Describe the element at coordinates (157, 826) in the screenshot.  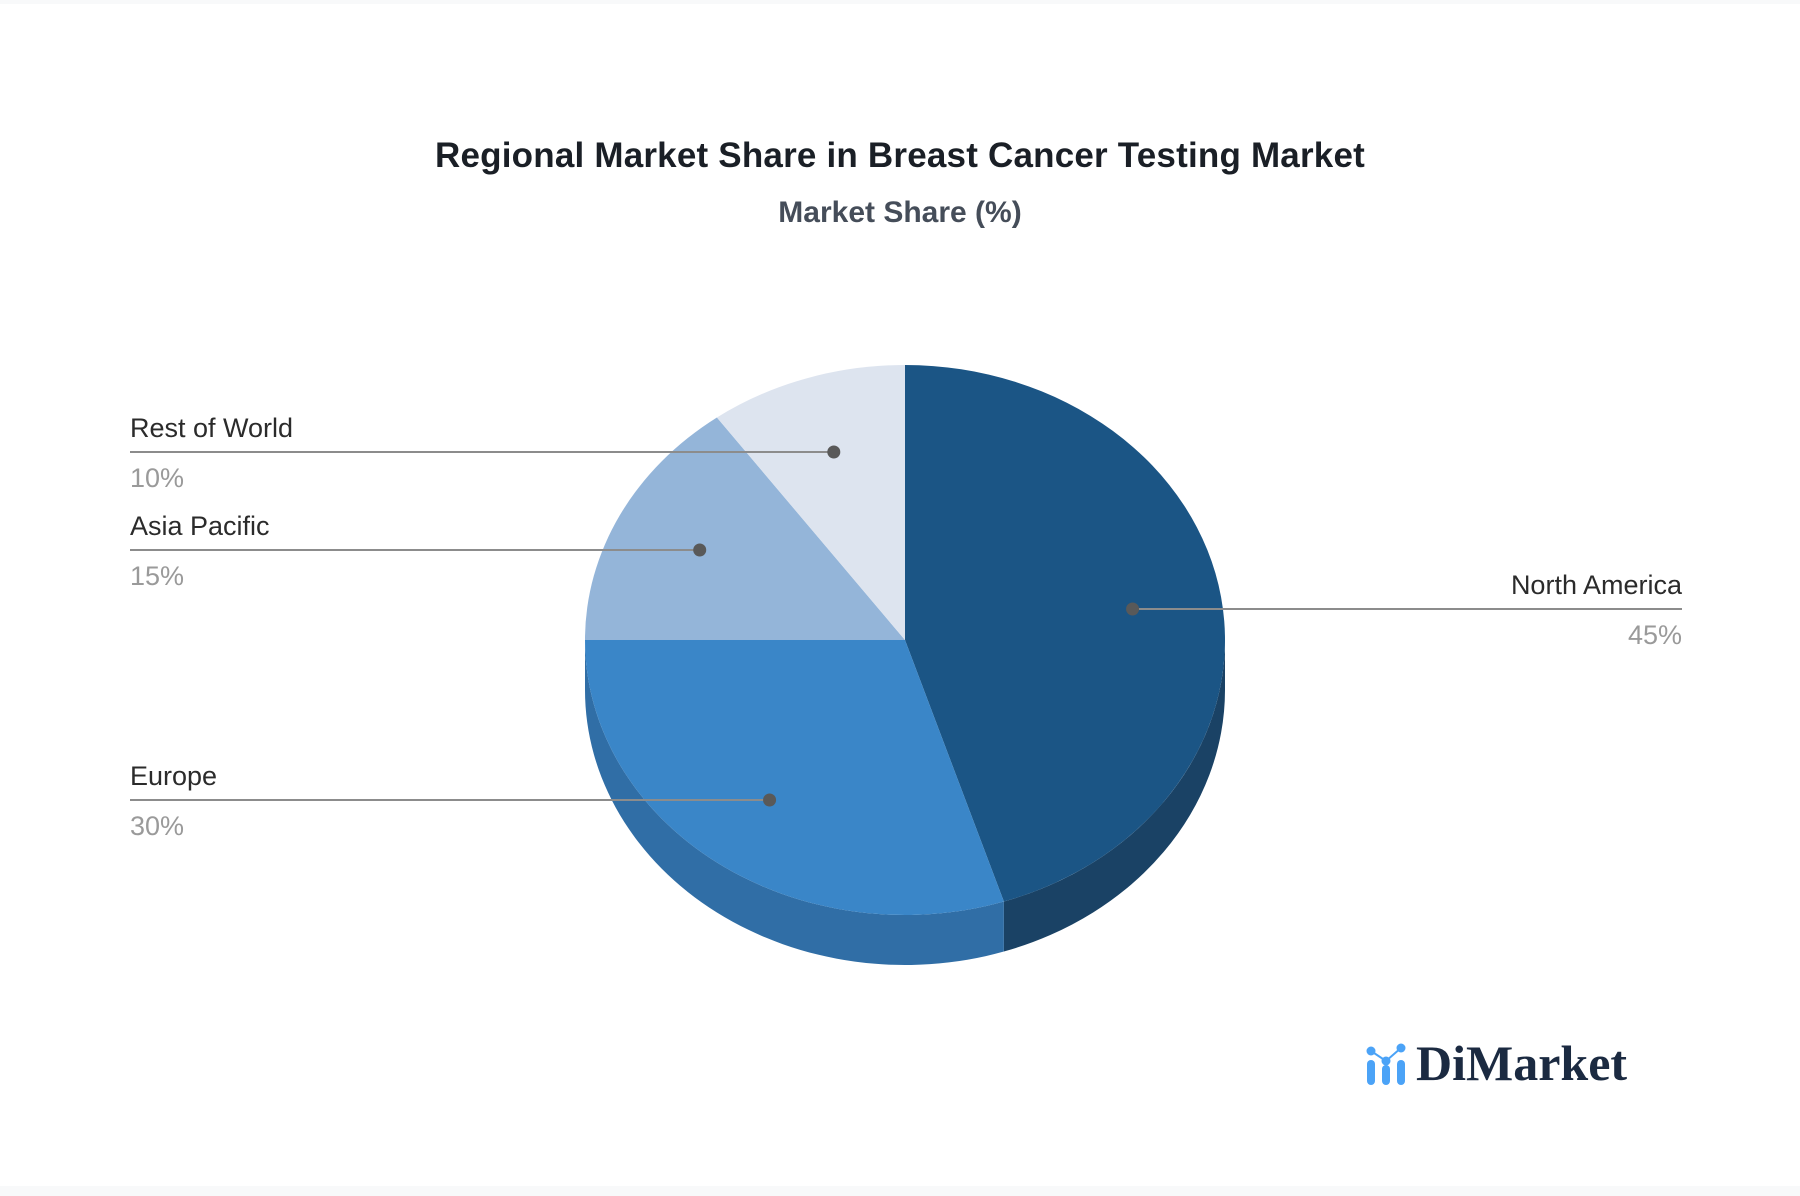
I see `slice-value-europe: 30%` at that location.